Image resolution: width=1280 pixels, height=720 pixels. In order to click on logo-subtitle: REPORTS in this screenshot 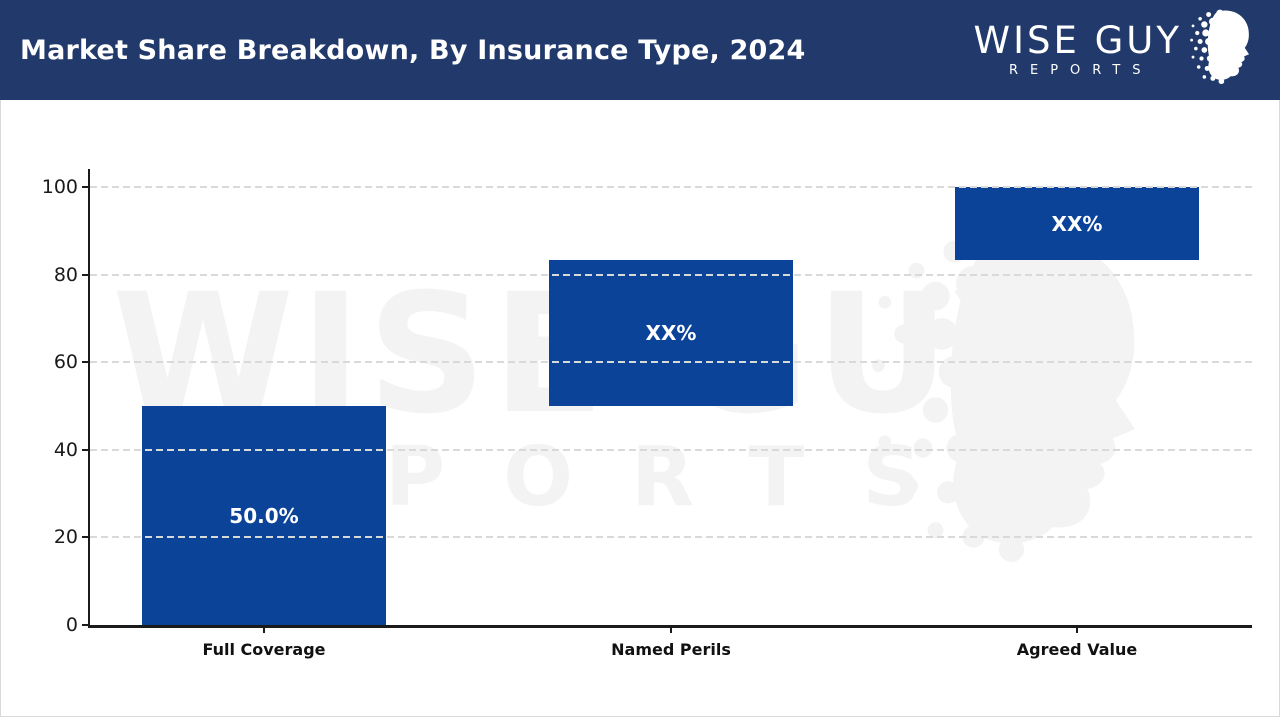, I will do `click(1080, 70)`.